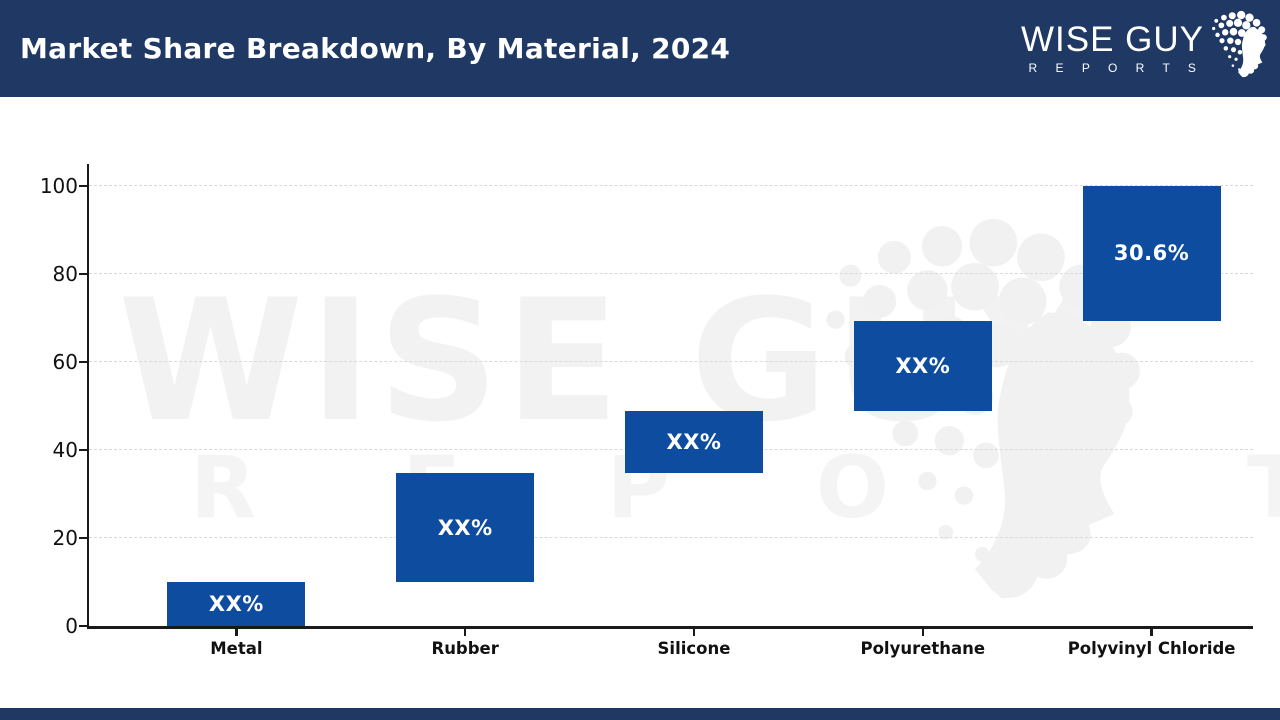 Image resolution: width=1280 pixels, height=720 pixels. I want to click on footer-bar, so click(640, 714).